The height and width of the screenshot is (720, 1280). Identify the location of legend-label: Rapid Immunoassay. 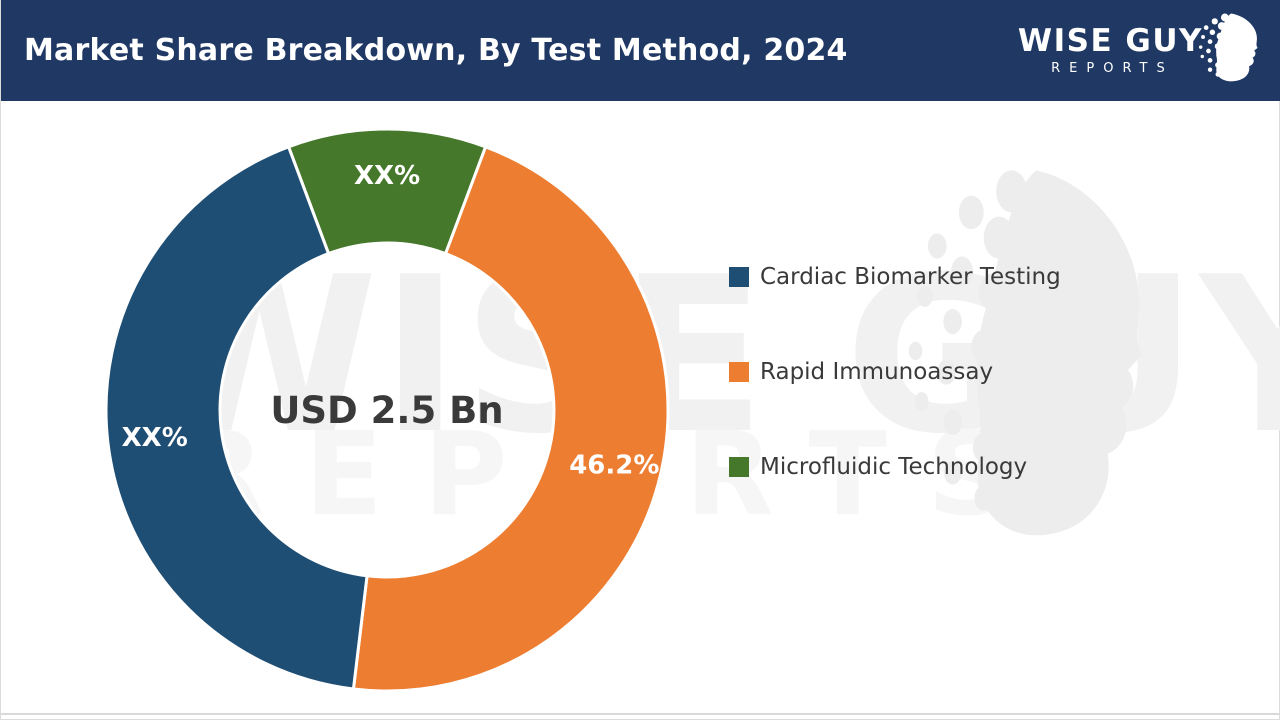
(877, 372).